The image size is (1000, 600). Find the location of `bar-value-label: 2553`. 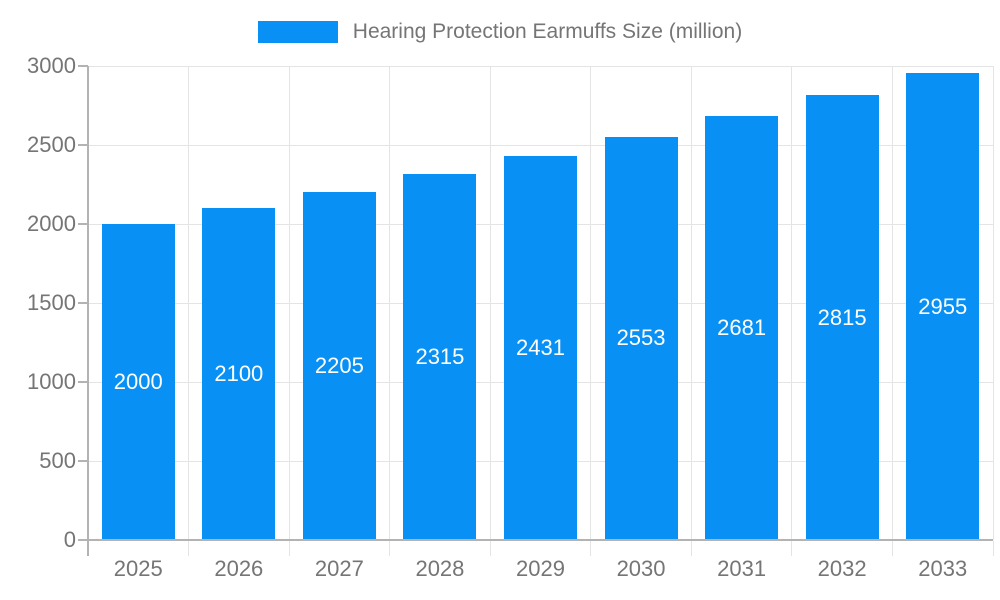

bar-value-label: 2553 is located at coordinates (641, 338).